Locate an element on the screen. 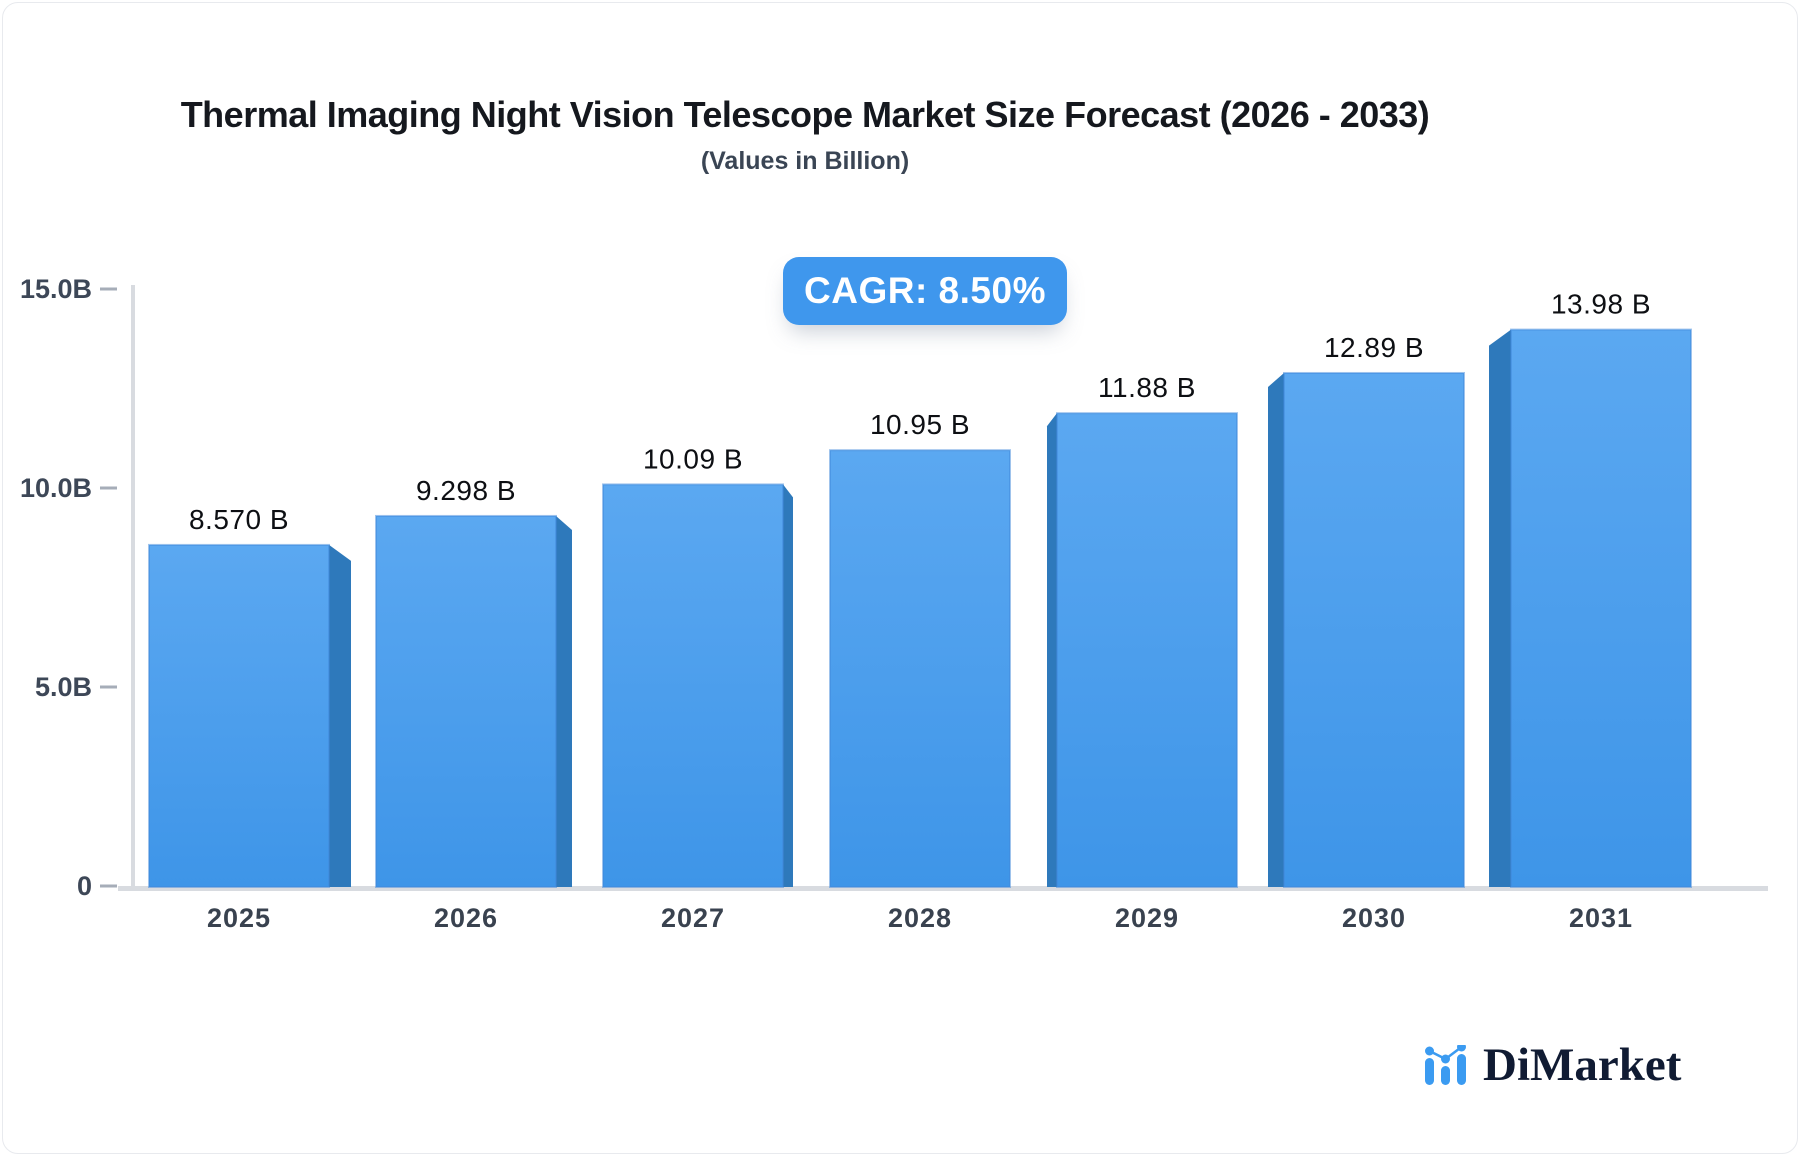  bar-value-label-2030: 12.89 B is located at coordinates (1374, 347).